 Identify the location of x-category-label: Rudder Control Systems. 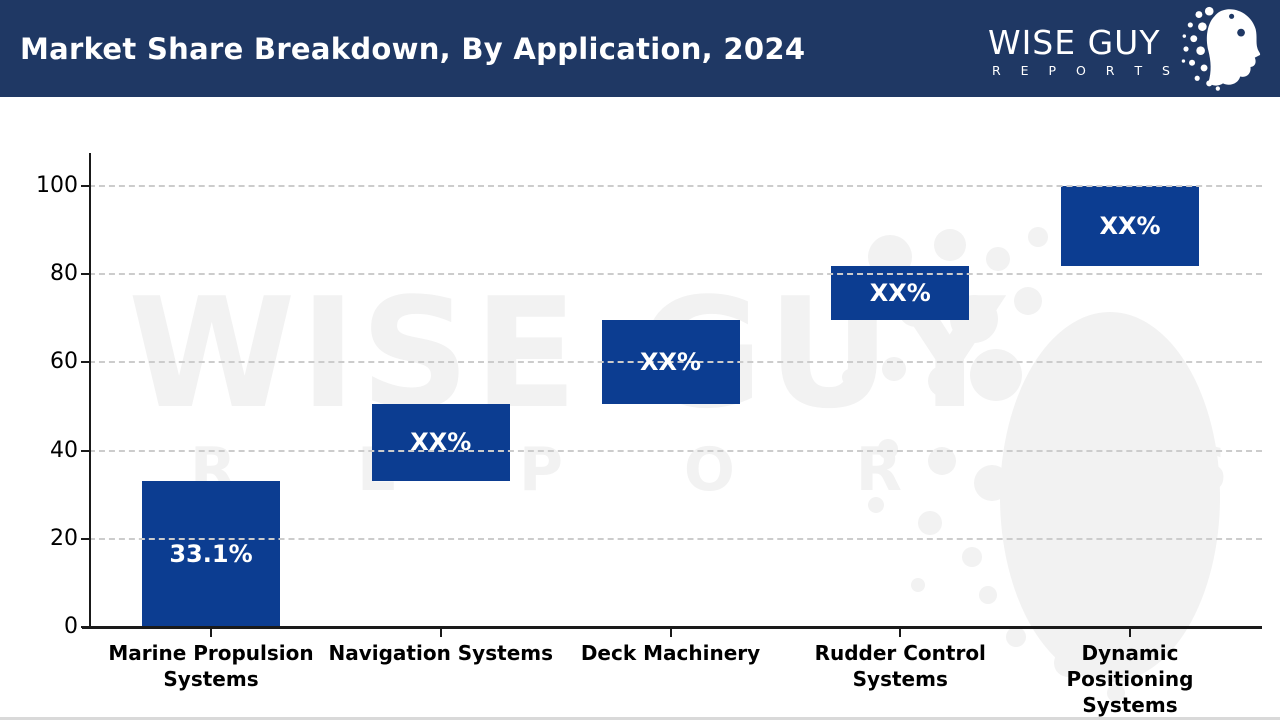
(900, 666).